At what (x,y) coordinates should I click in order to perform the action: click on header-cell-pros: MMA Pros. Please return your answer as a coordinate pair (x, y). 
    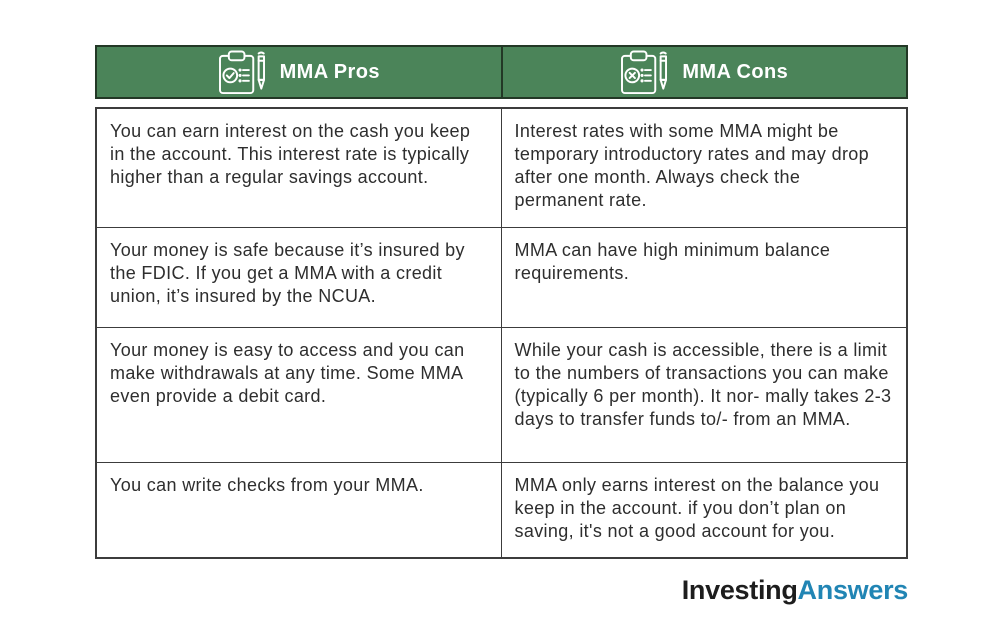
    Looking at the image, I should click on (300, 72).